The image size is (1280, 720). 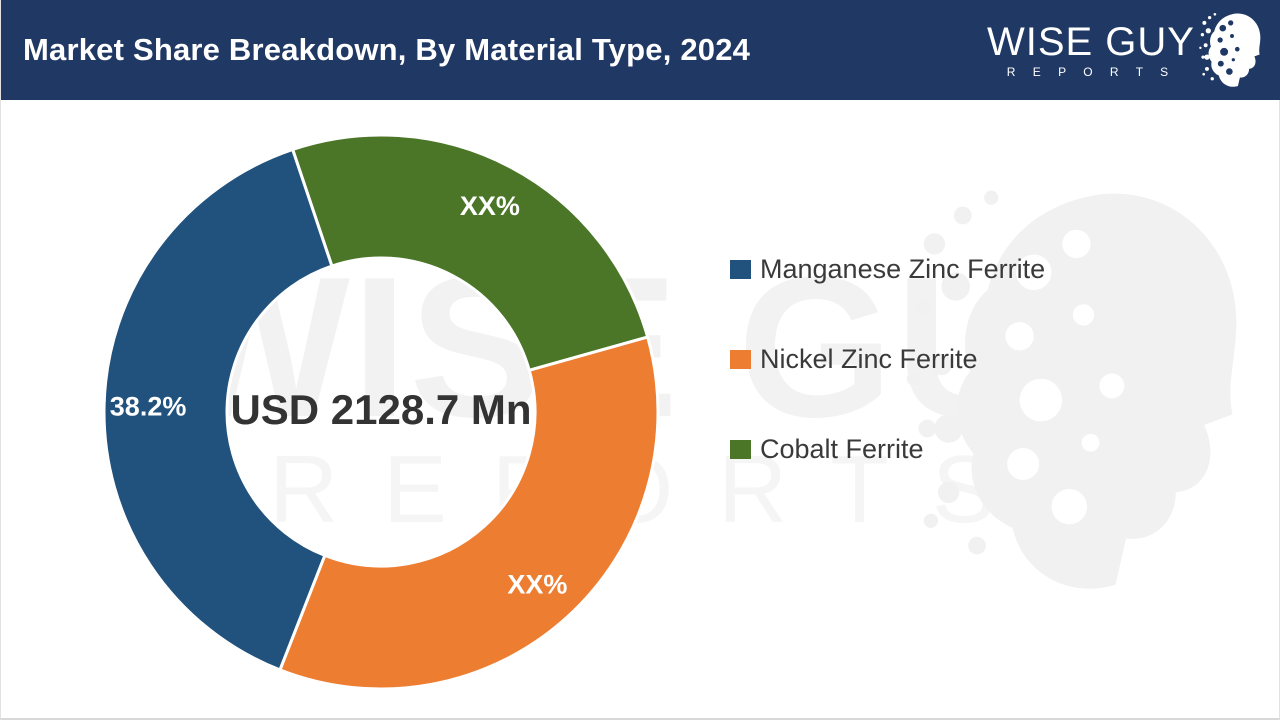 I want to click on logo-reports-text: R E P O R T S, so click(x=1091, y=71).